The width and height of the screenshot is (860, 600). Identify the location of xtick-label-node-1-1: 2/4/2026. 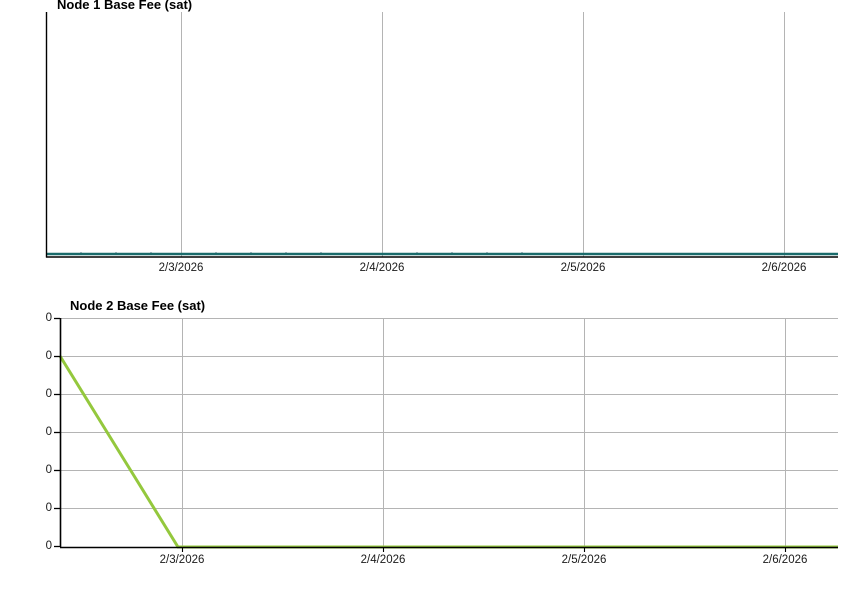
(382, 268).